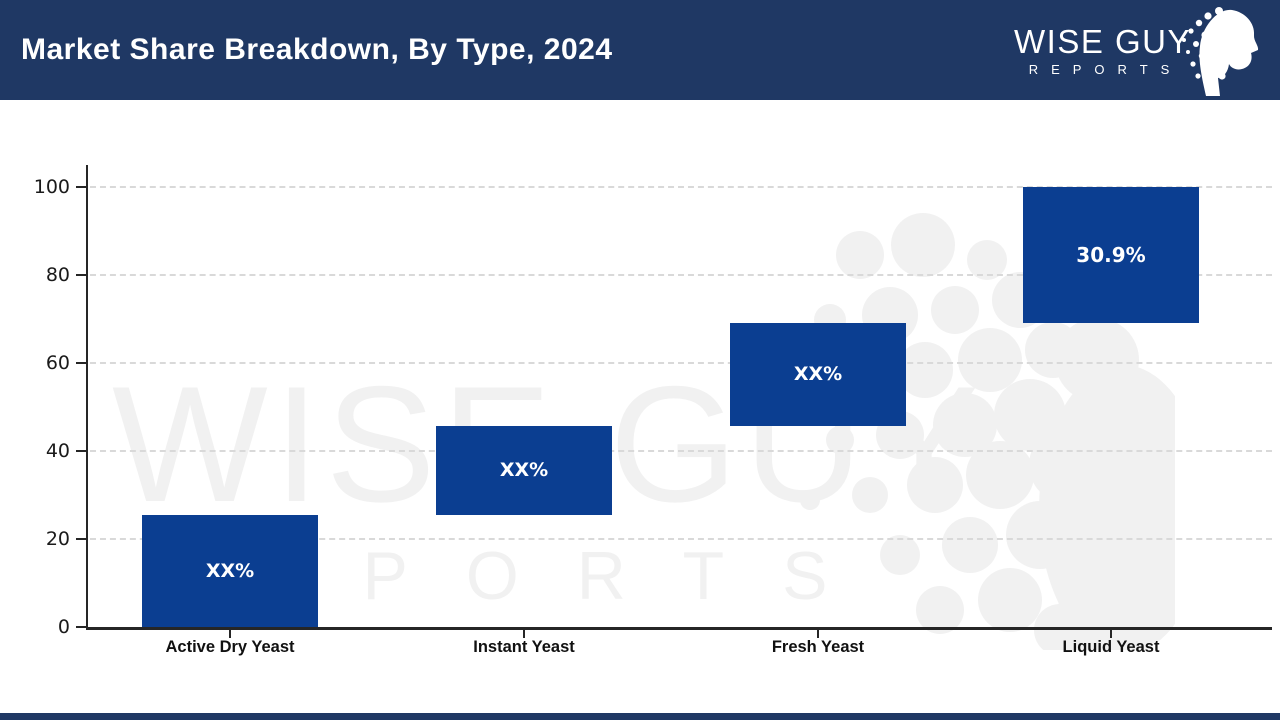 The image size is (1280, 720). What do you see at coordinates (1103, 41) in the screenshot?
I see `logo-wordmark: WISE GUY` at bounding box center [1103, 41].